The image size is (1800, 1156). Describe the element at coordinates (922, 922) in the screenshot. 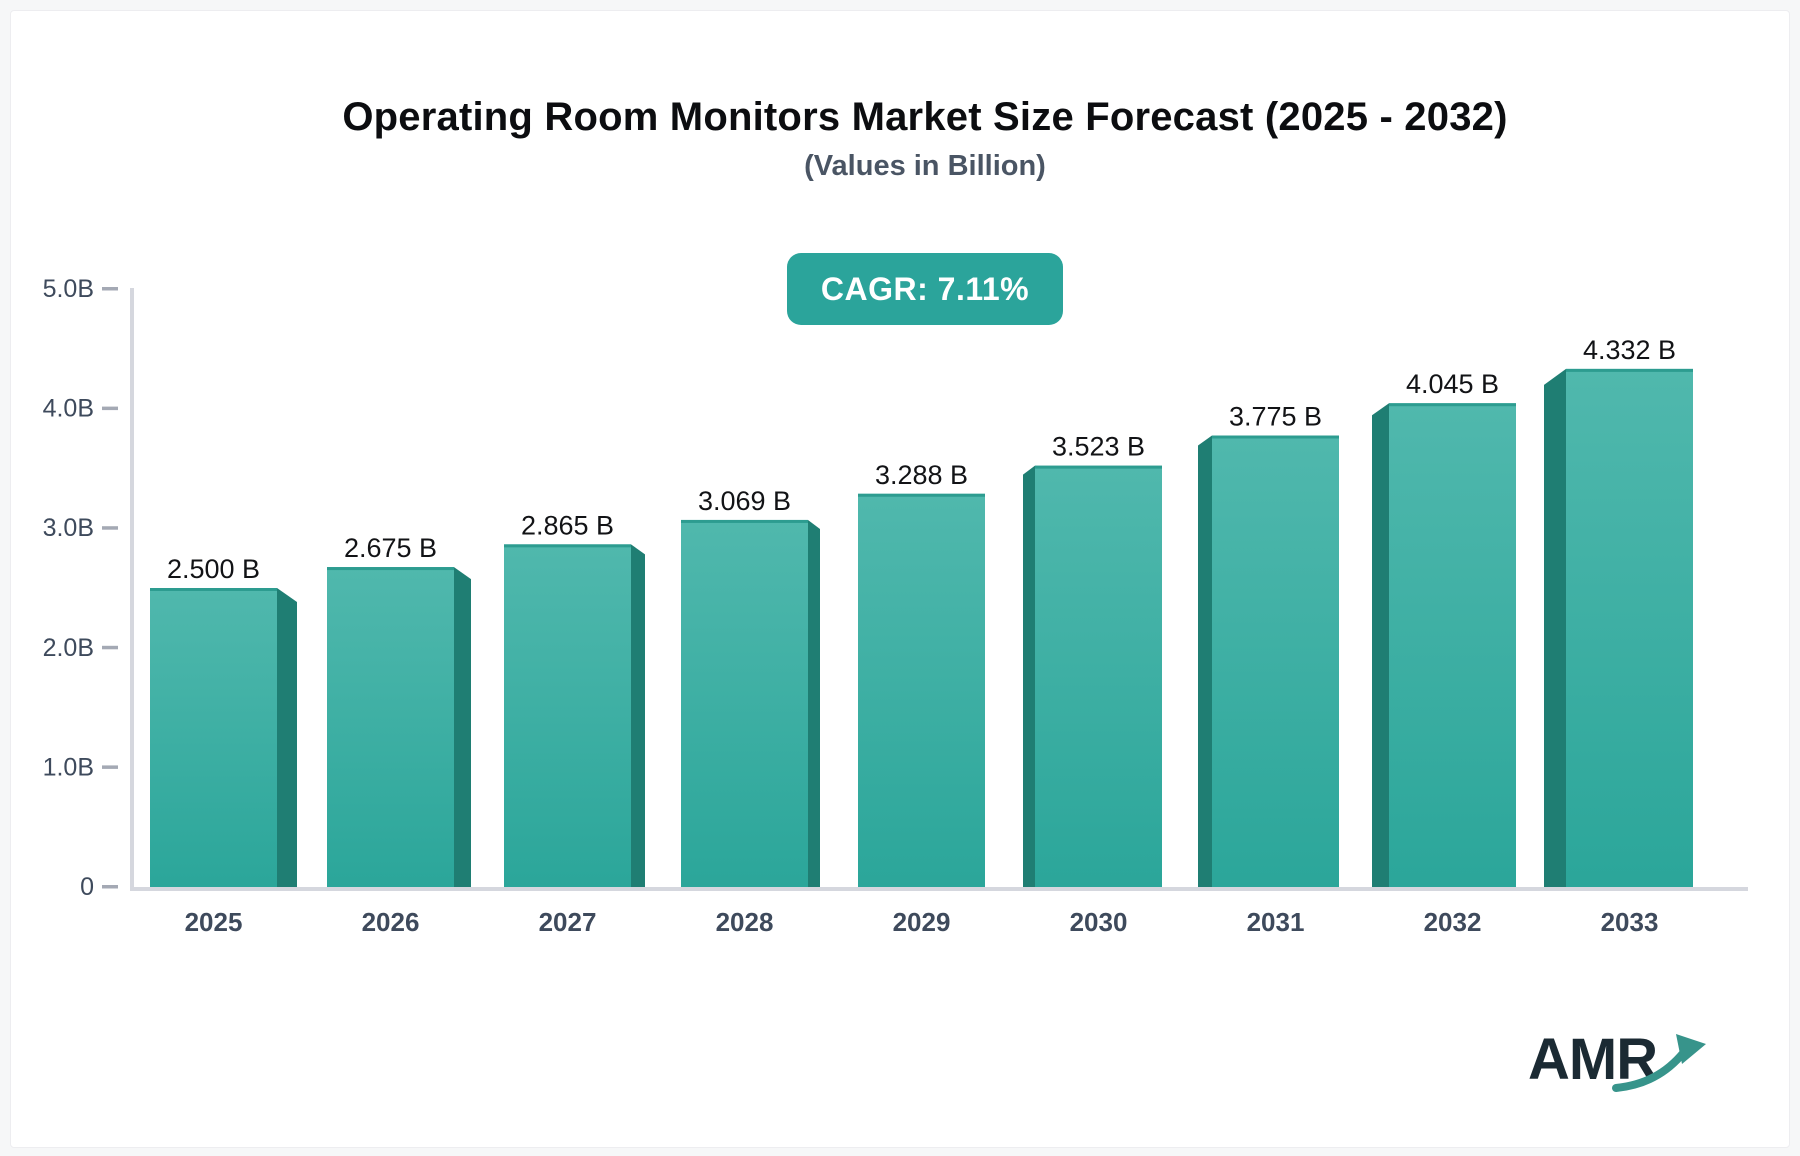

I see `x-axis-label-2029: 2029` at that location.